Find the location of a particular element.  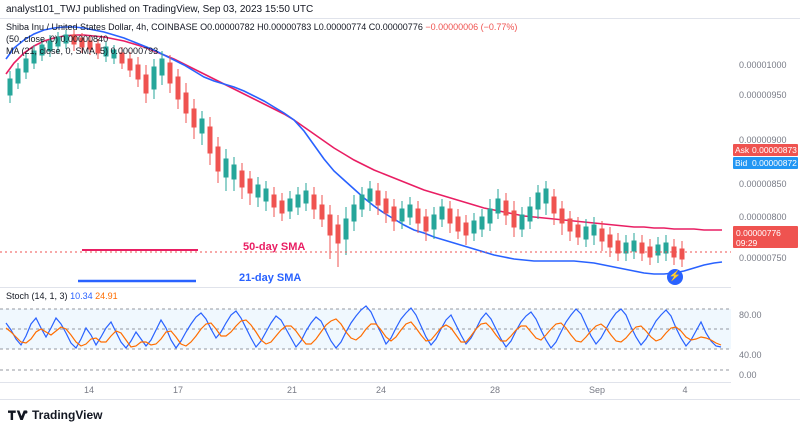

last-price-tag: 0.00000776 09:29 is located at coordinates (765, 237).